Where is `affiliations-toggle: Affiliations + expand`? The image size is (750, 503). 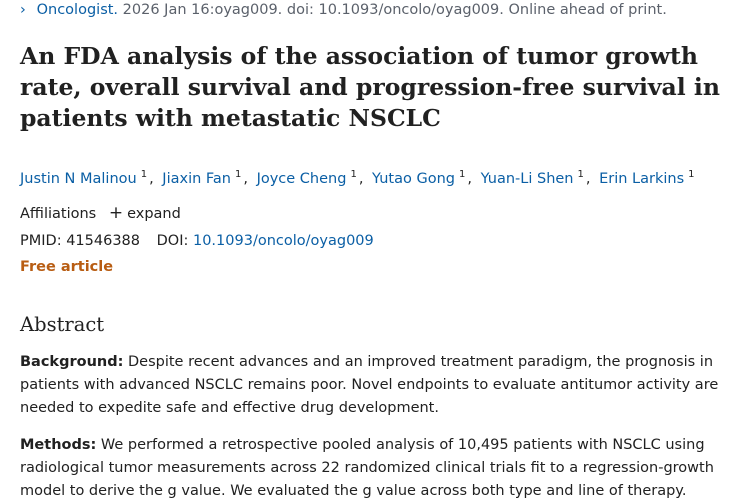
affiliations-toggle: Affiliations + expand is located at coordinates (100, 213).